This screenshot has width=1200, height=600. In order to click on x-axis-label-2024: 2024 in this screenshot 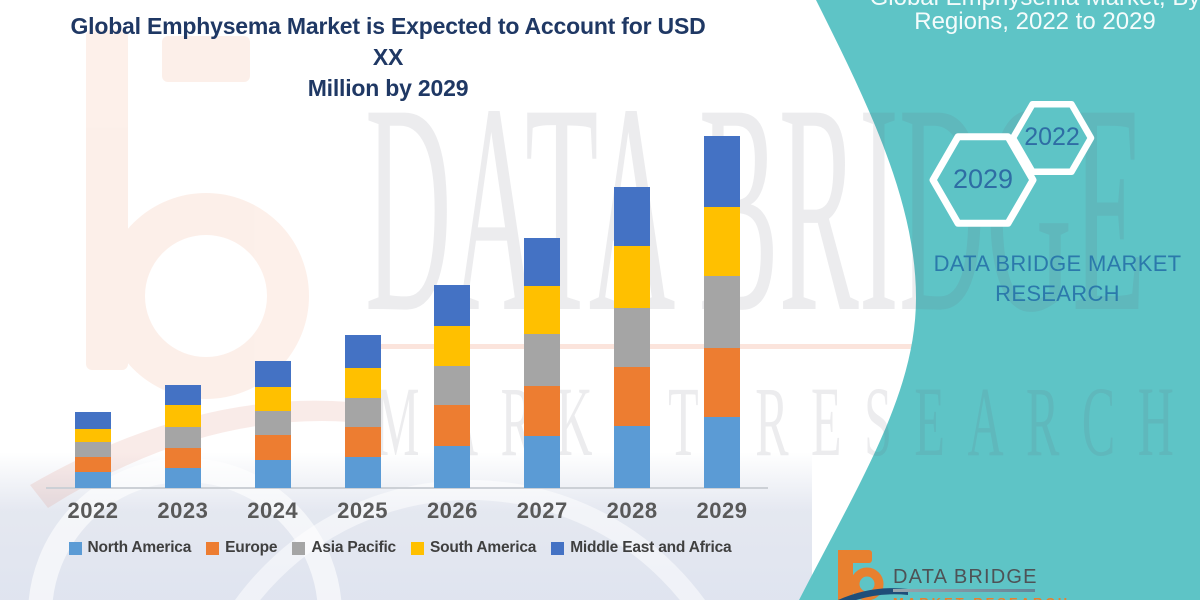, I will do `click(273, 510)`.